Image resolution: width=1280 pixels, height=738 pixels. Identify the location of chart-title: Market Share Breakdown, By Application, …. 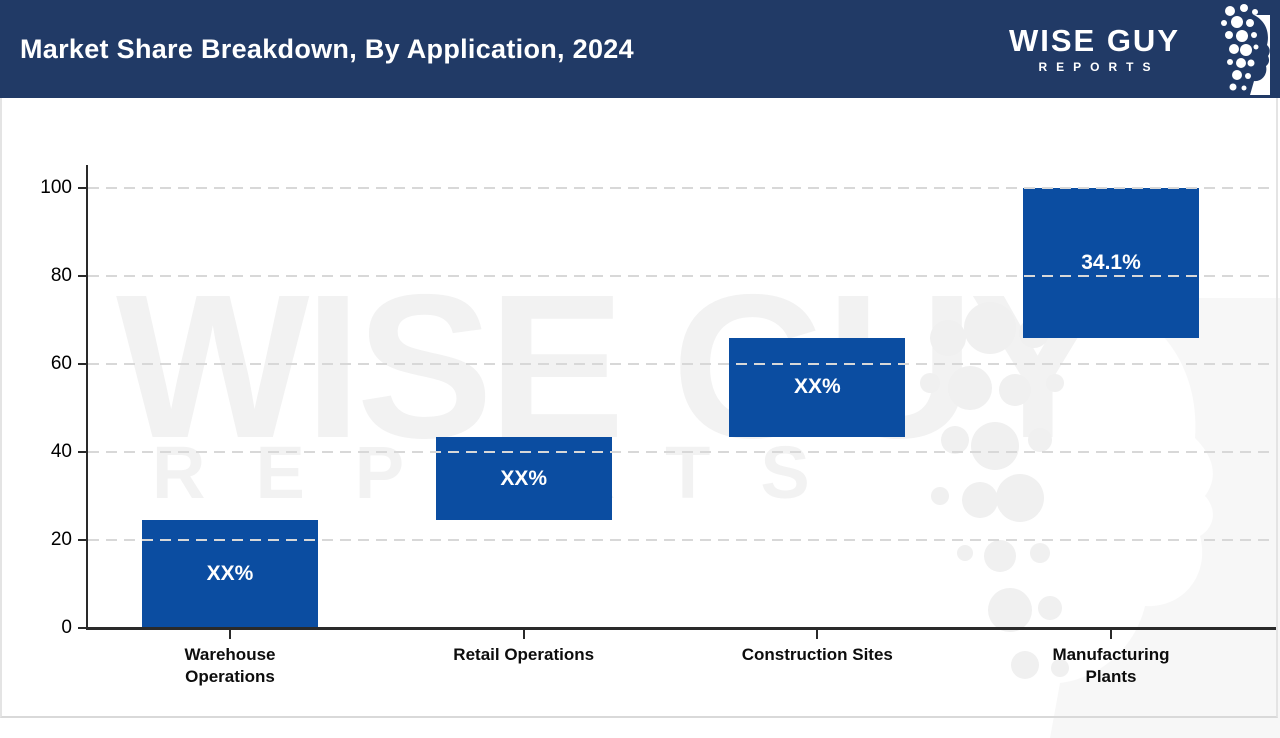
(327, 48).